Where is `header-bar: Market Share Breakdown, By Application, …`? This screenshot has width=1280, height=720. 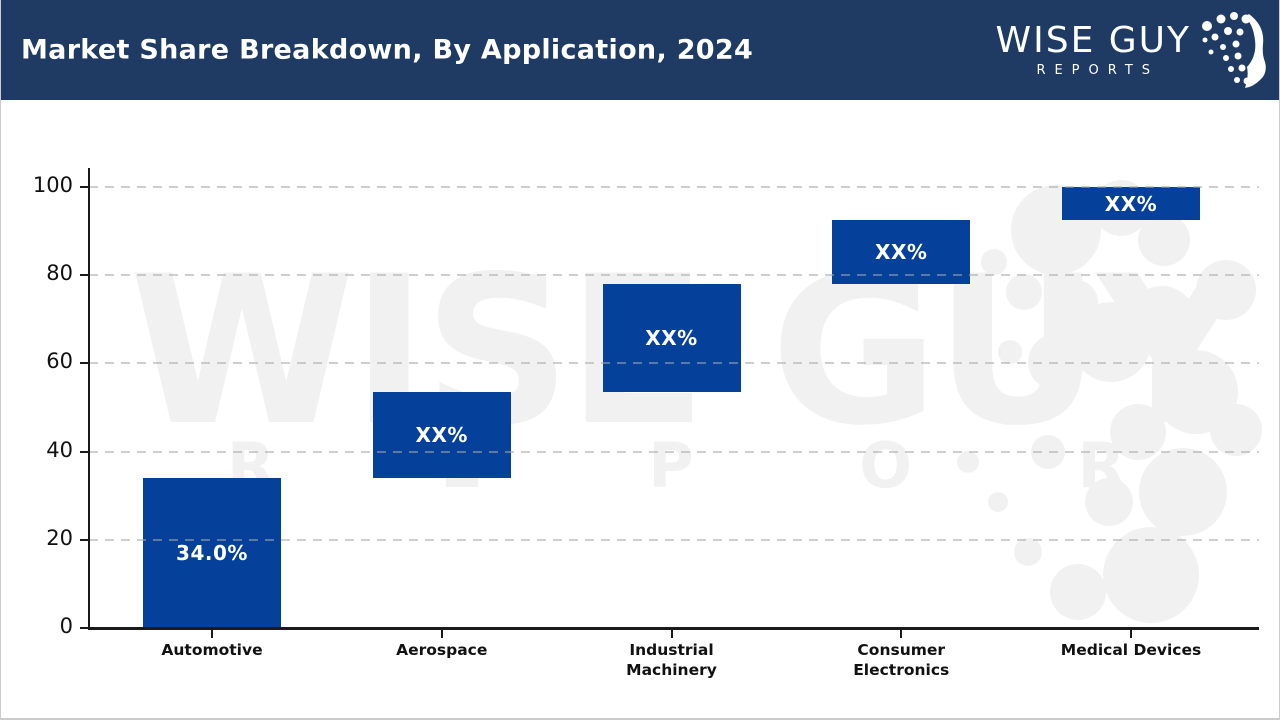
header-bar: Market Share Breakdown, By Application, … is located at coordinates (640, 50).